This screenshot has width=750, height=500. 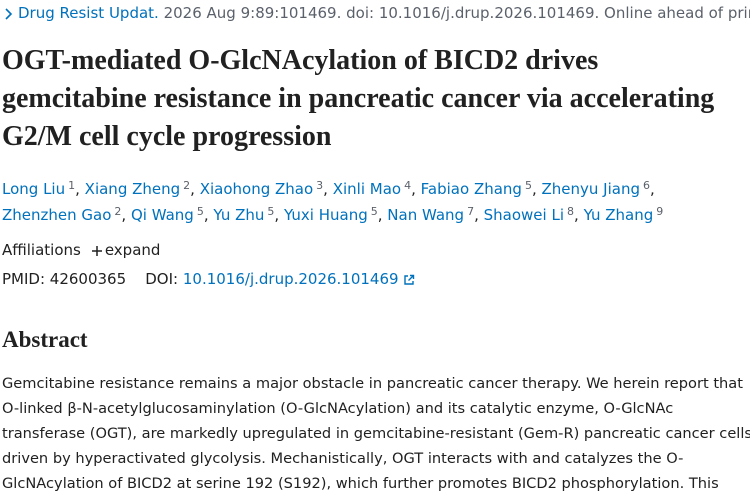 What do you see at coordinates (590, 189) in the screenshot?
I see `author-name: Zhenyu Jiang` at bounding box center [590, 189].